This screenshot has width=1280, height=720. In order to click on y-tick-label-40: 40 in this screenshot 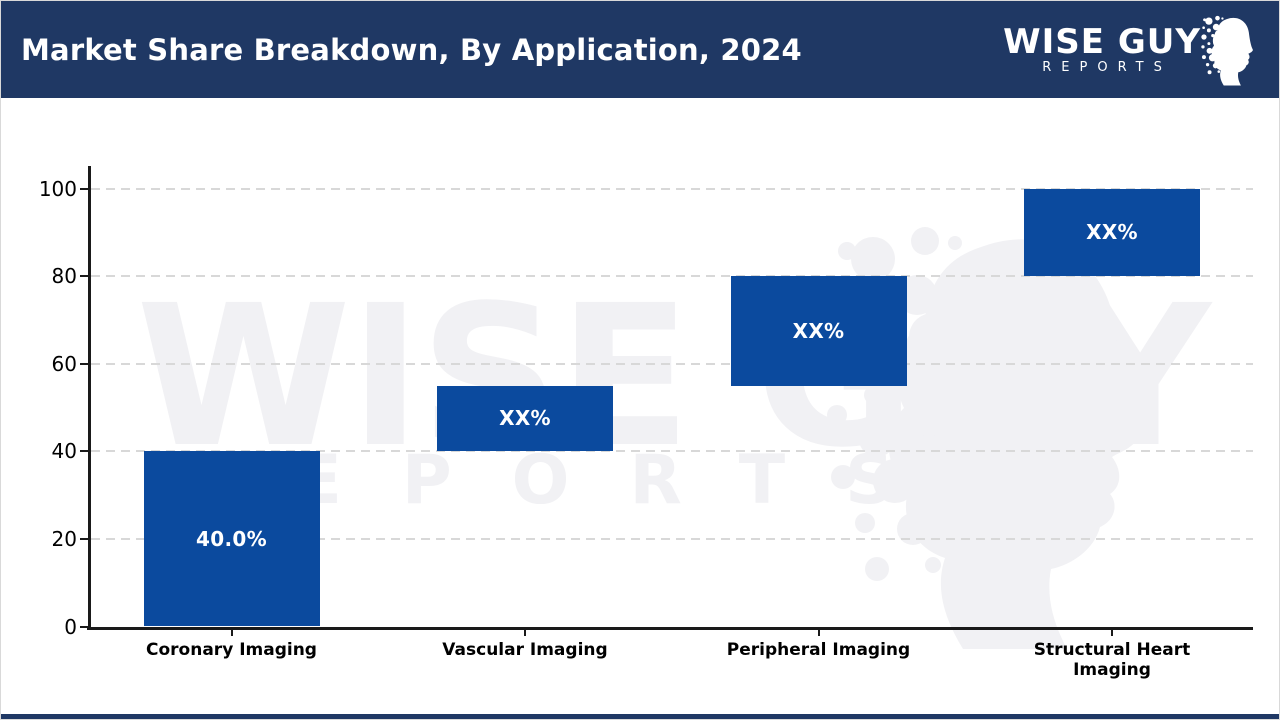, I will do `click(64, 451)`.